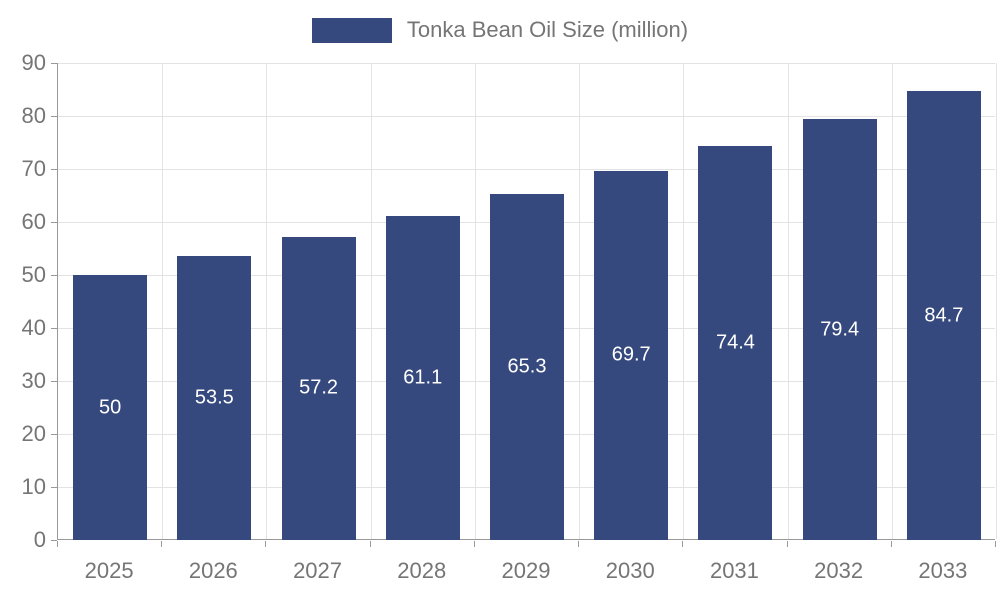  What do you see at coordinates (33, 168) in the screenshot?
I see `y-tick-label-70: 70` at bounding box center [33, 168].